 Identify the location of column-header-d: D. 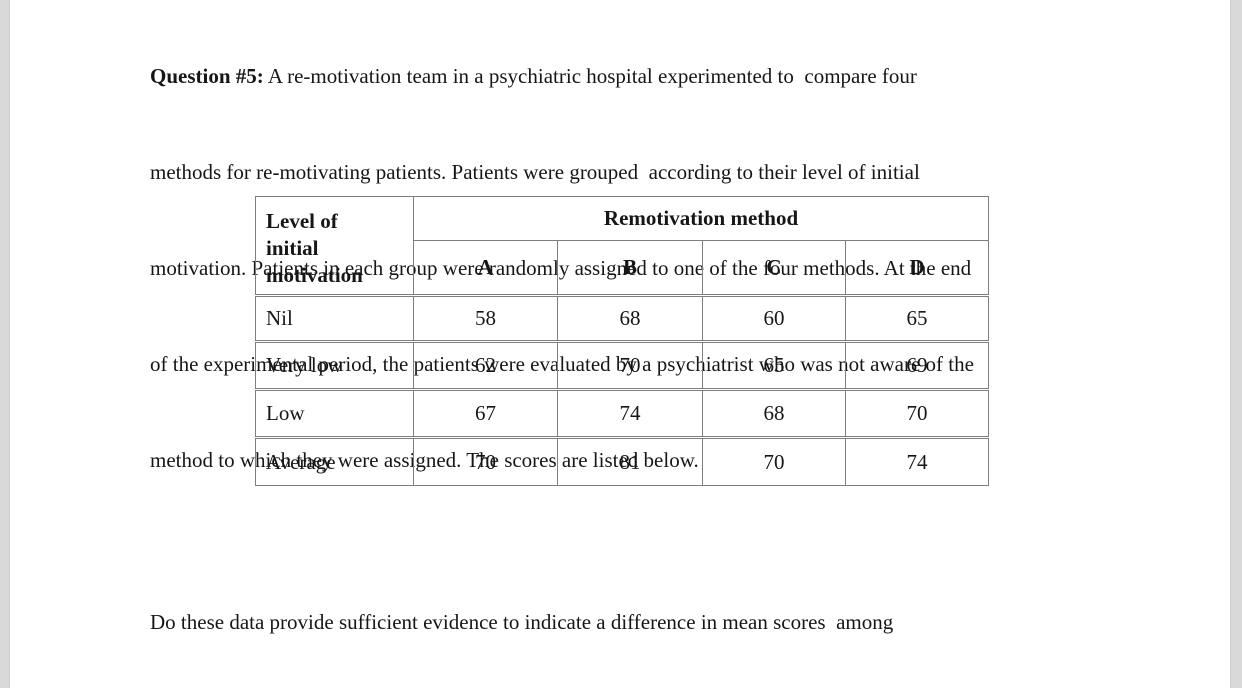
(917, 268).